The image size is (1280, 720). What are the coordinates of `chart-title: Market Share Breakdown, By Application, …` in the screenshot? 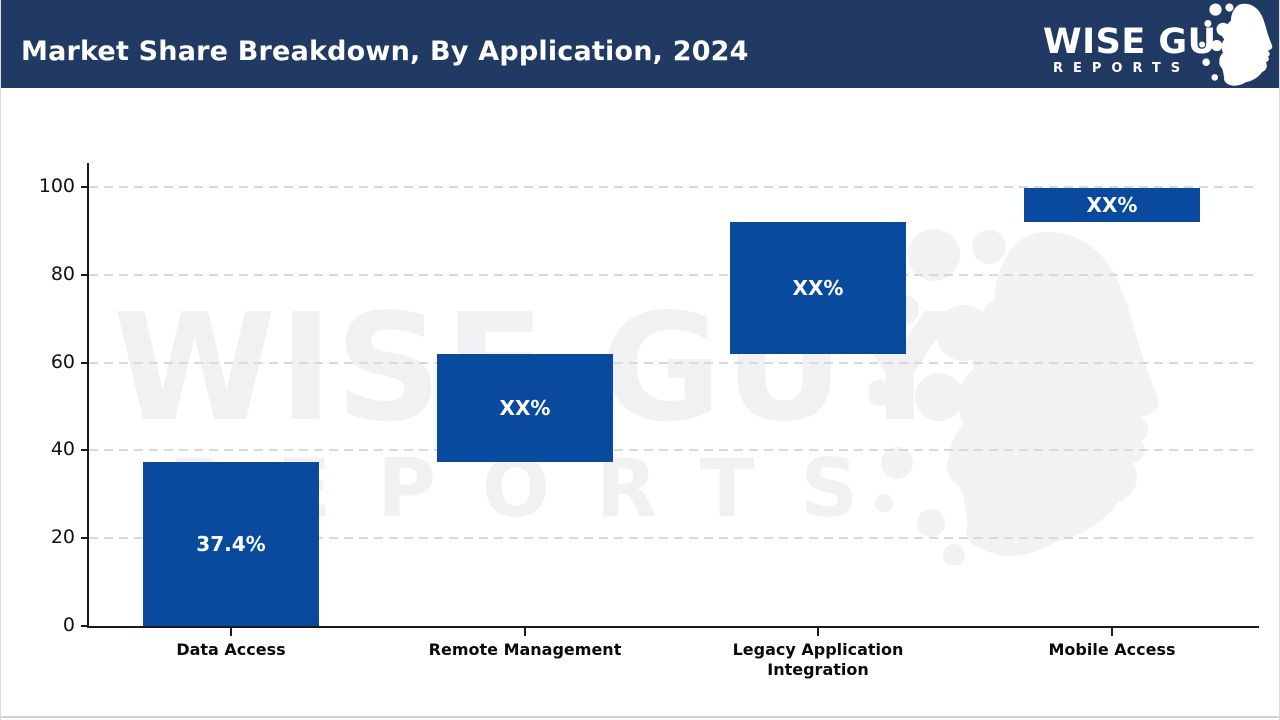 It's located at (385, 51).